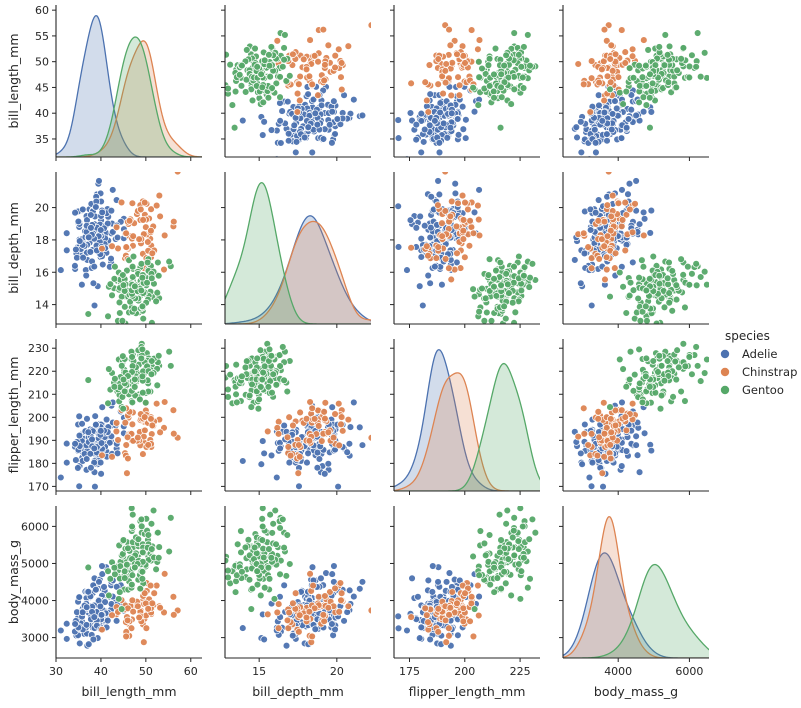  What do you see at coordinates (725, 354) in the screenshot?
I see `legend-swatch-Adelie` at bounding box center [725, 354].